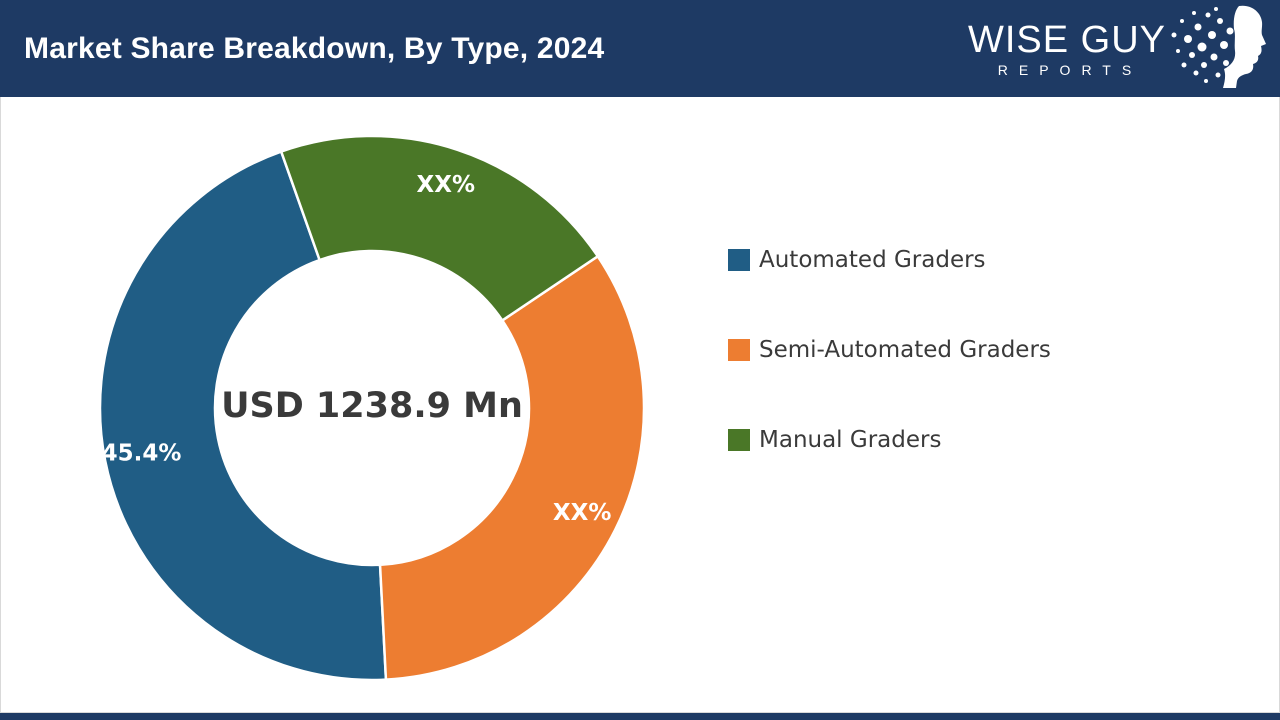  What do you see at coordinates (439, 228) in the screenshot?
I see `donut-segment-manual-graders` at bounding box center [439, 228].